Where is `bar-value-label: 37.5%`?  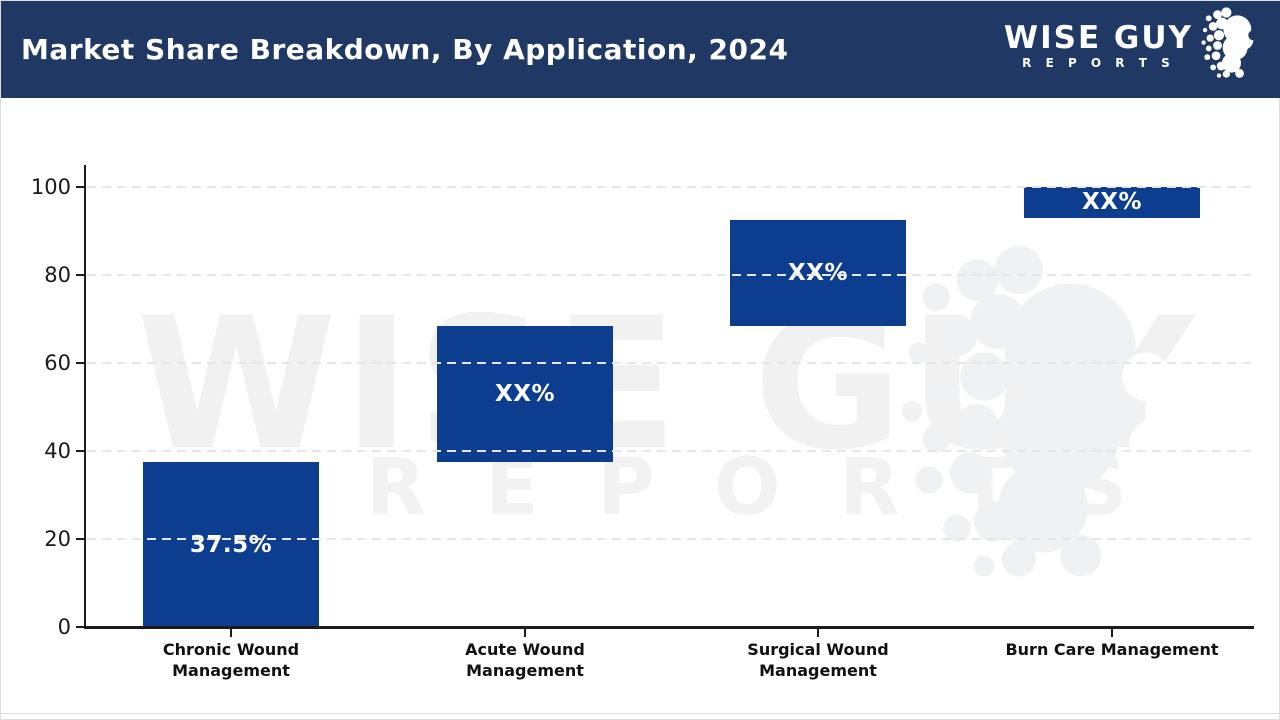
bar-value-label: 37.5% is located at coordinates (231, 544).